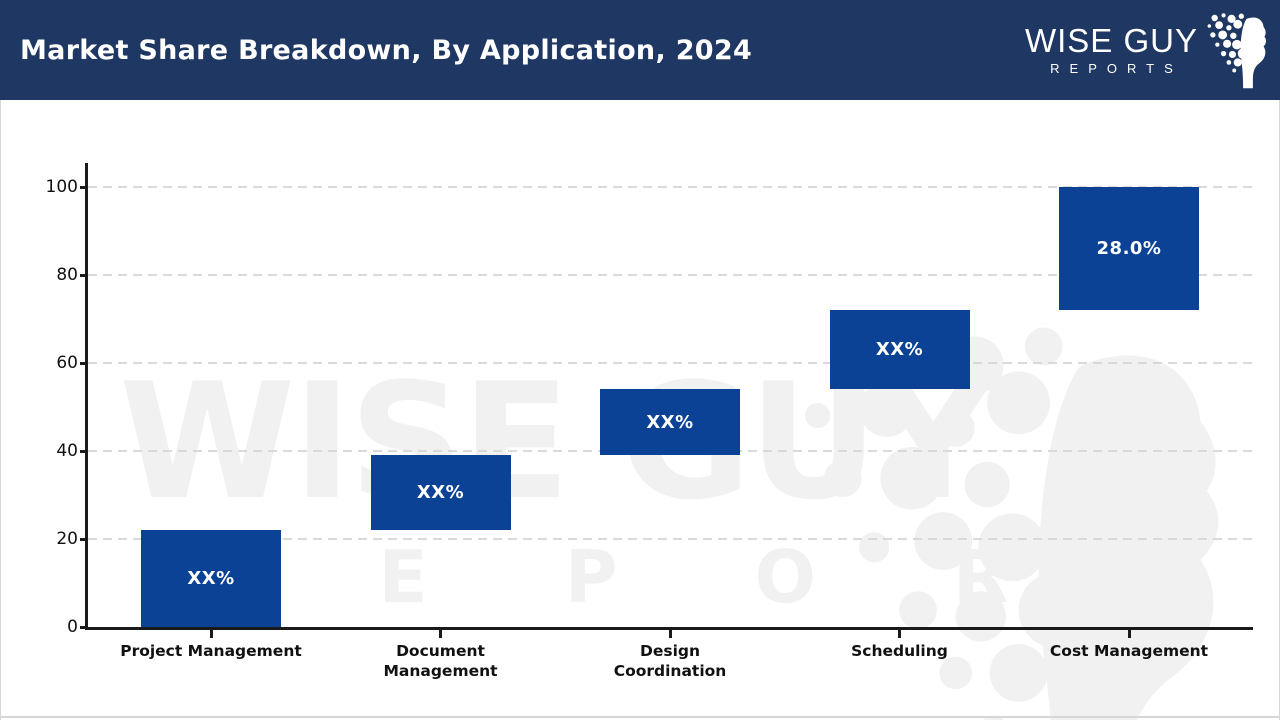 The image size is (1280, 720). I want to click on wiseguy-logo: WISE GUY REPORTS, so click(1146, 50).